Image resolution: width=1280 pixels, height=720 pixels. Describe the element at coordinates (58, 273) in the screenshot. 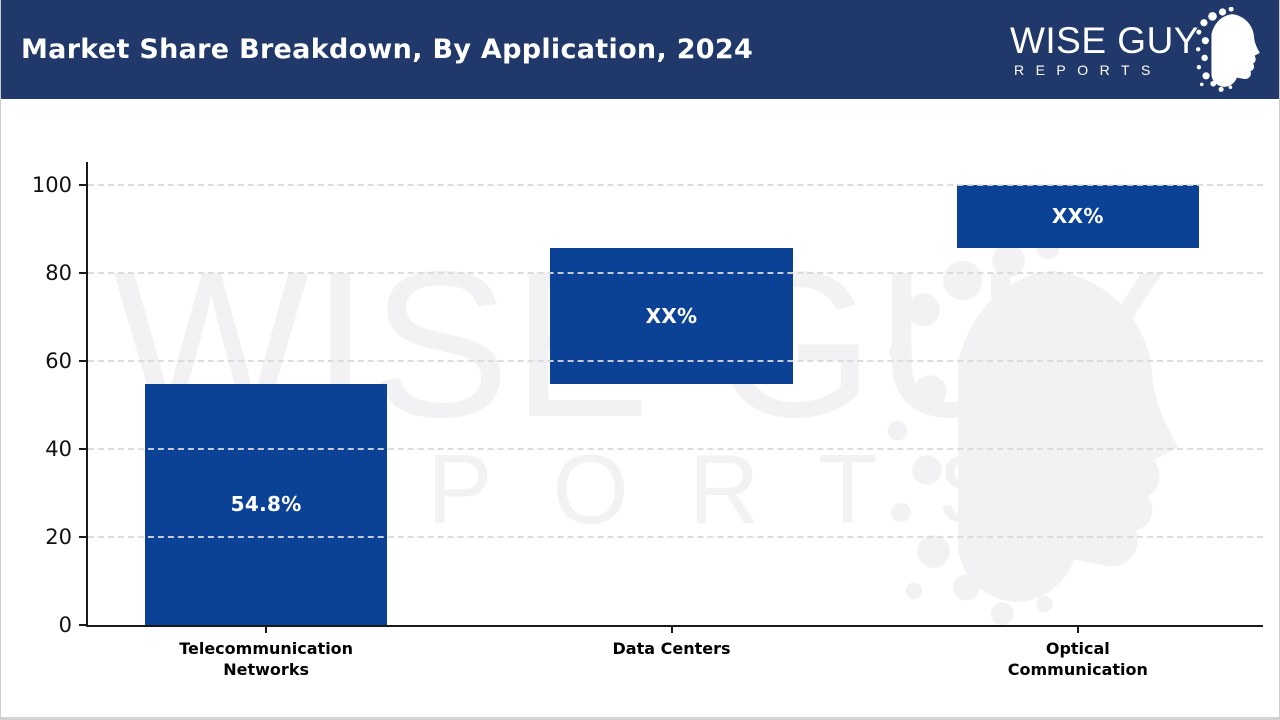

I see `y-tick-label: 80` at that location.